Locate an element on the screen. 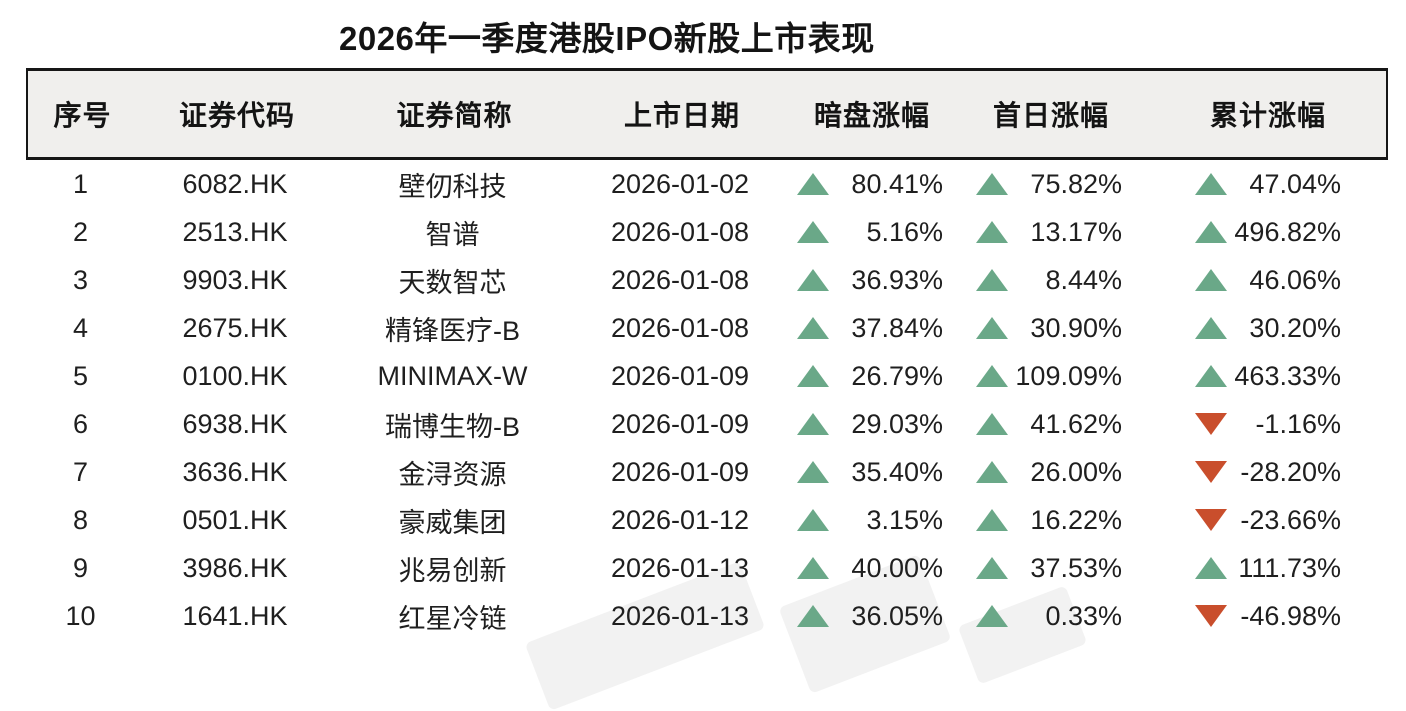  cell-first-day-change: 26.00% is located at coordinates (1049, 472).